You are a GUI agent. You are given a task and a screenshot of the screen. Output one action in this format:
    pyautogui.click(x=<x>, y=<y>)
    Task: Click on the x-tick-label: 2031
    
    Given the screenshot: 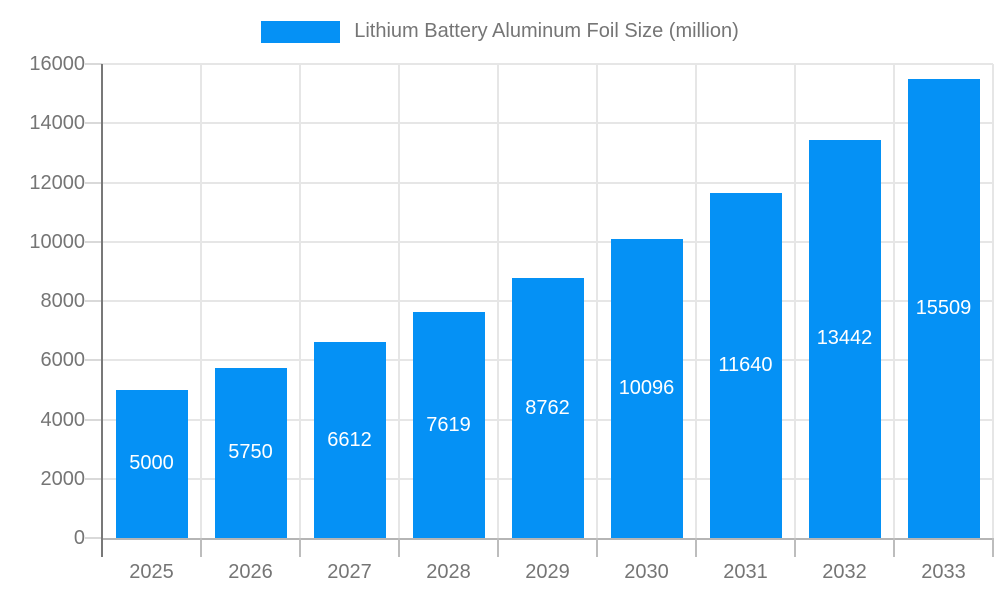 What is the action you would take?
    pyautogui.click(x=745, y=572)
    